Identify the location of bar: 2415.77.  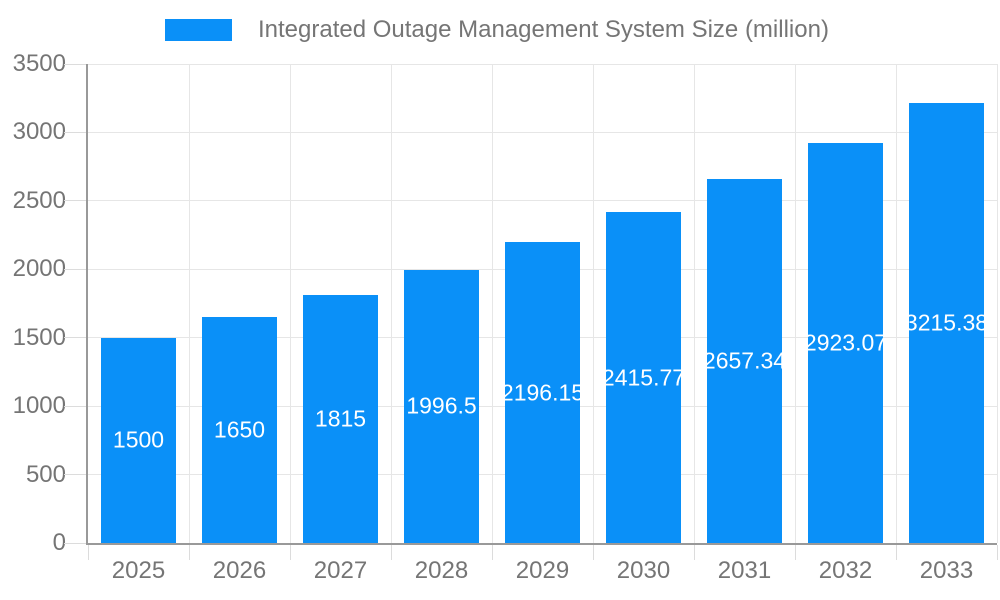
(643, 377).